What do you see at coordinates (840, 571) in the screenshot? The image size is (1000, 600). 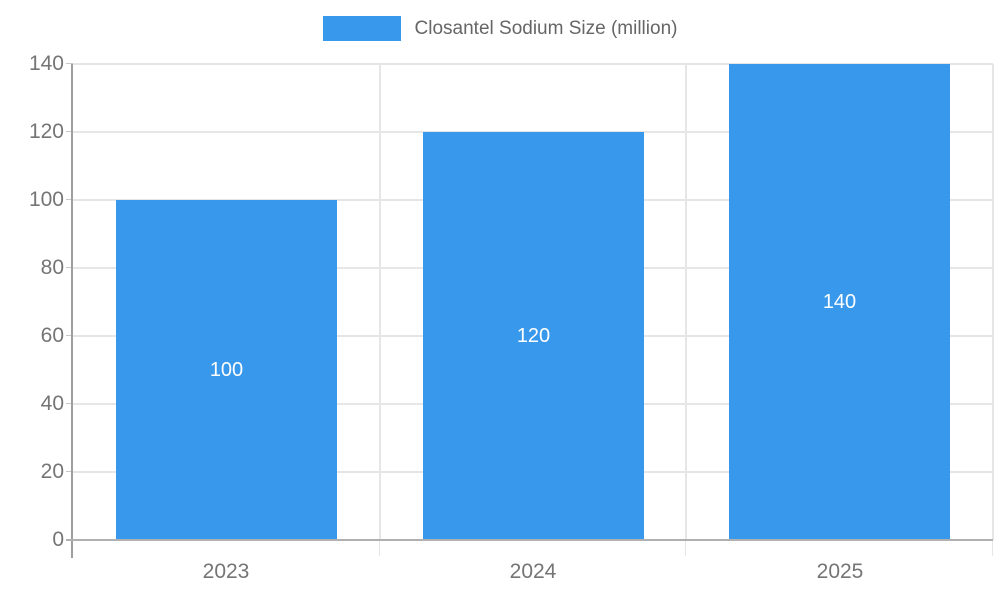 I see `x-axis-tick-label: 2025` at bounding box center [840, 571].